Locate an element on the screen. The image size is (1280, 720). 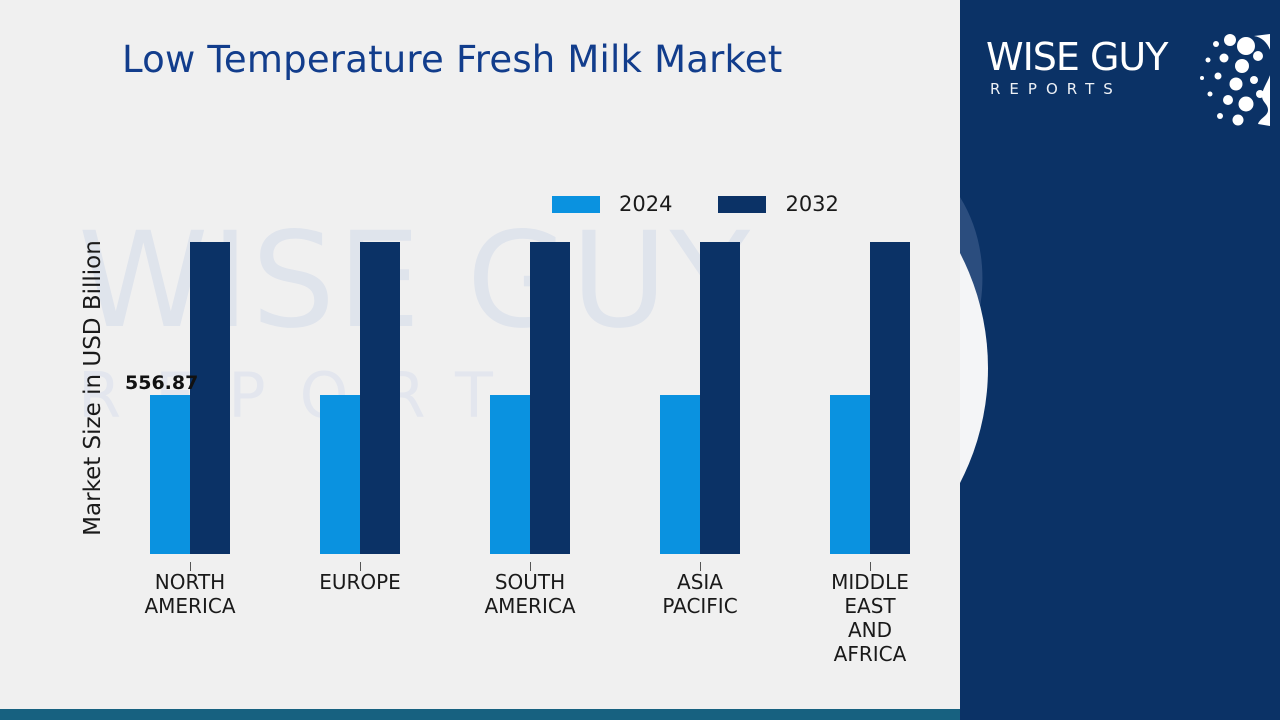
category-line: NORTH is located at coordinates (190, 582).